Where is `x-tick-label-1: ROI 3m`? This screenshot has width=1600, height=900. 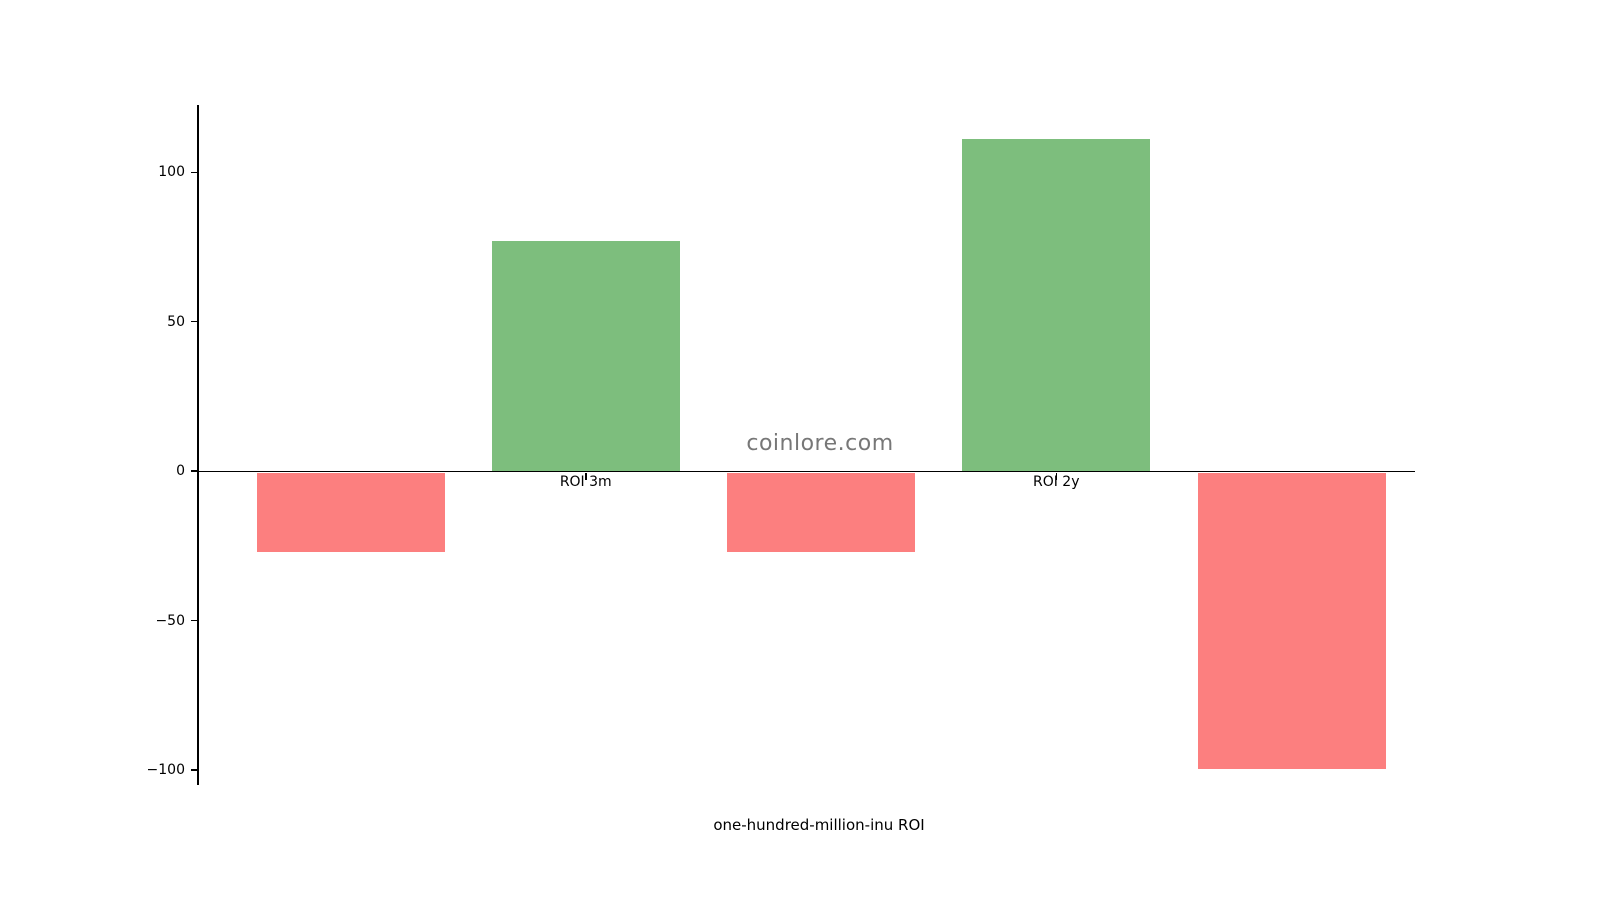
x-tick-label-1: ROI 3m is located at coordinates (585, 481).